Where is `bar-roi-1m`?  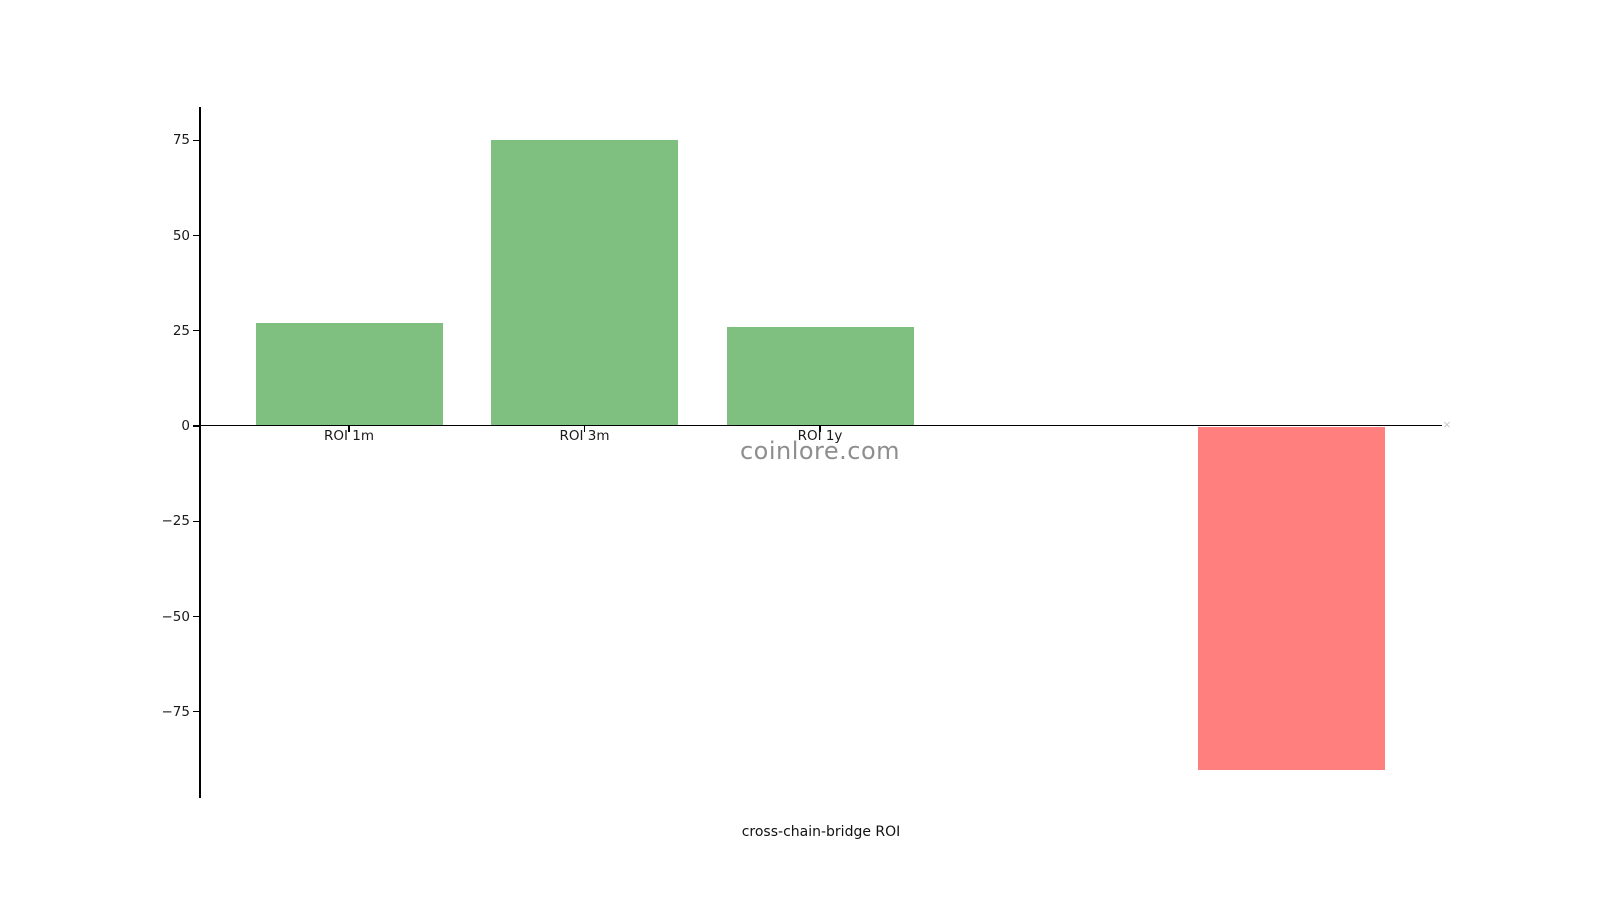
bar-roi-1m is located at coordinates (349, 374).